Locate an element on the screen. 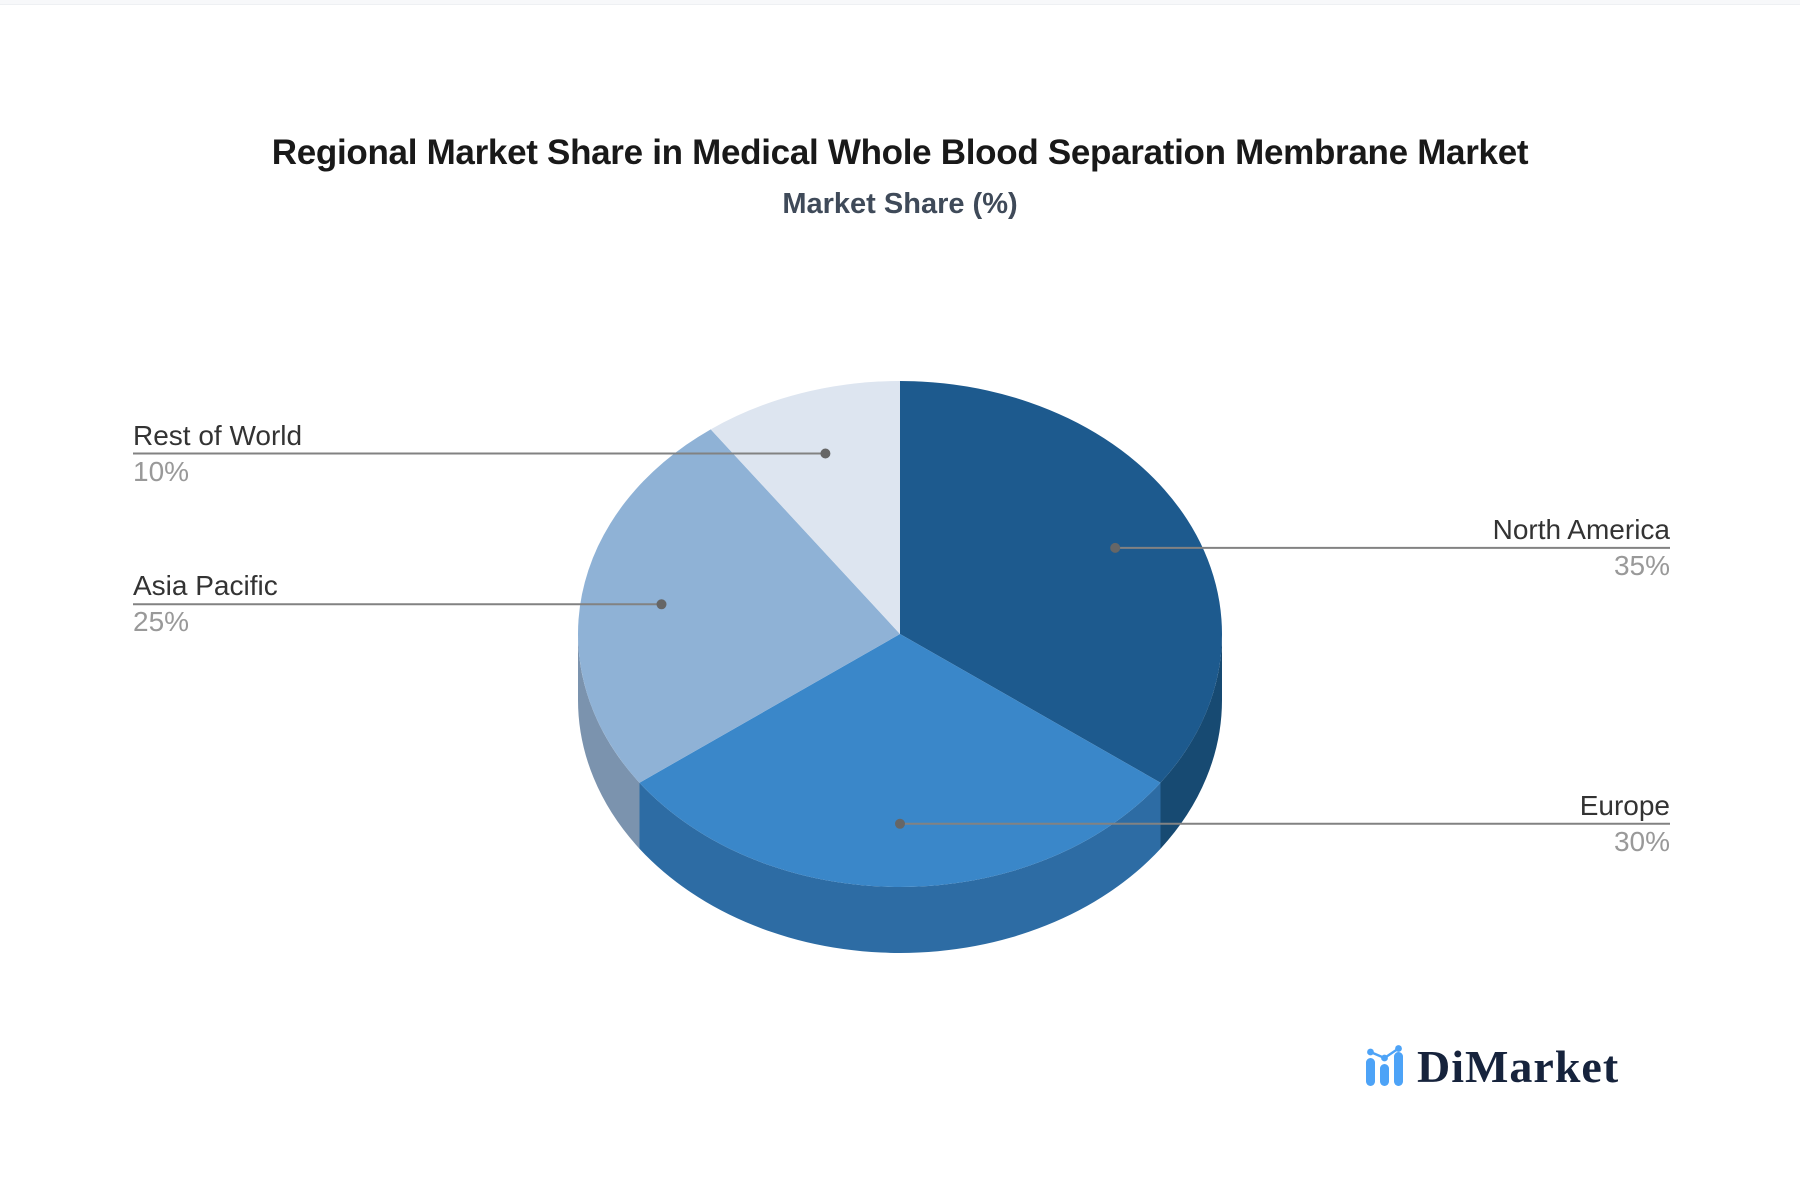  pie-slice-north-america is located at coordinates (1061, 582).